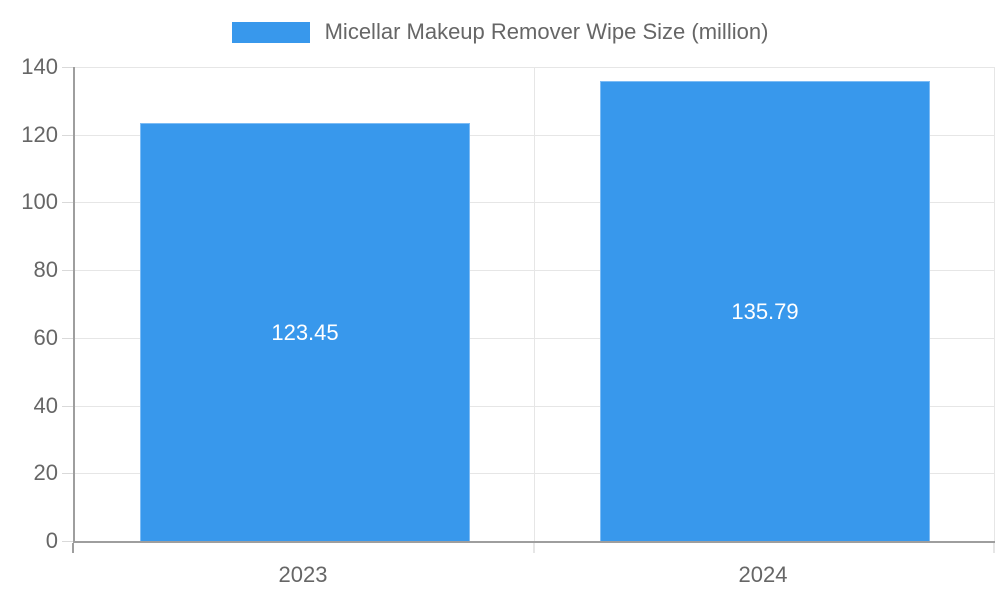 This screenshot has height=600, width=1000. I want to click on bar-value-label: 135.79, so click(765, 311).